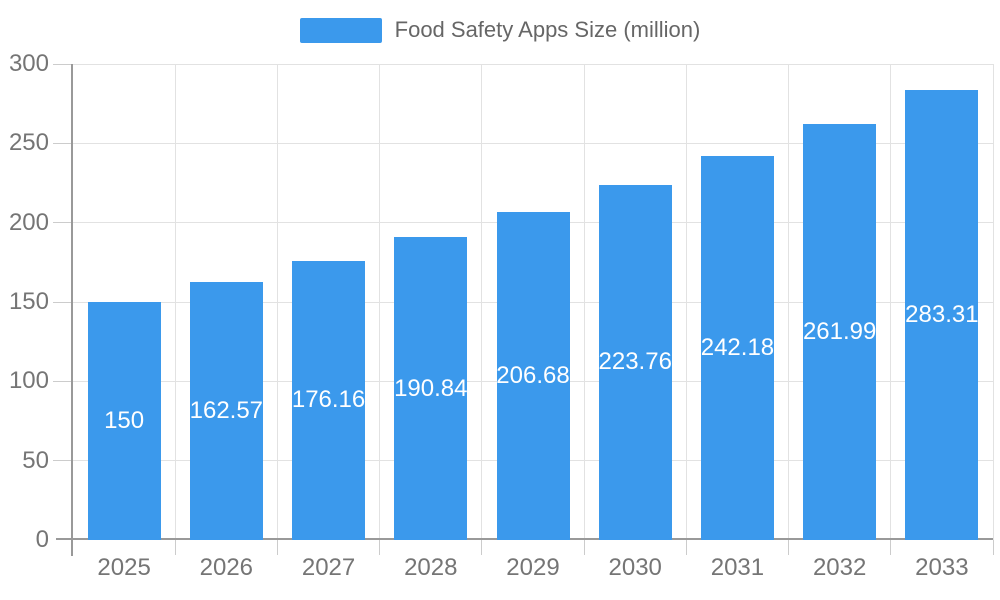 This screenshot has height=600, width=1000. I want to click on bar-value-label: 176.16, so click(328, 400).